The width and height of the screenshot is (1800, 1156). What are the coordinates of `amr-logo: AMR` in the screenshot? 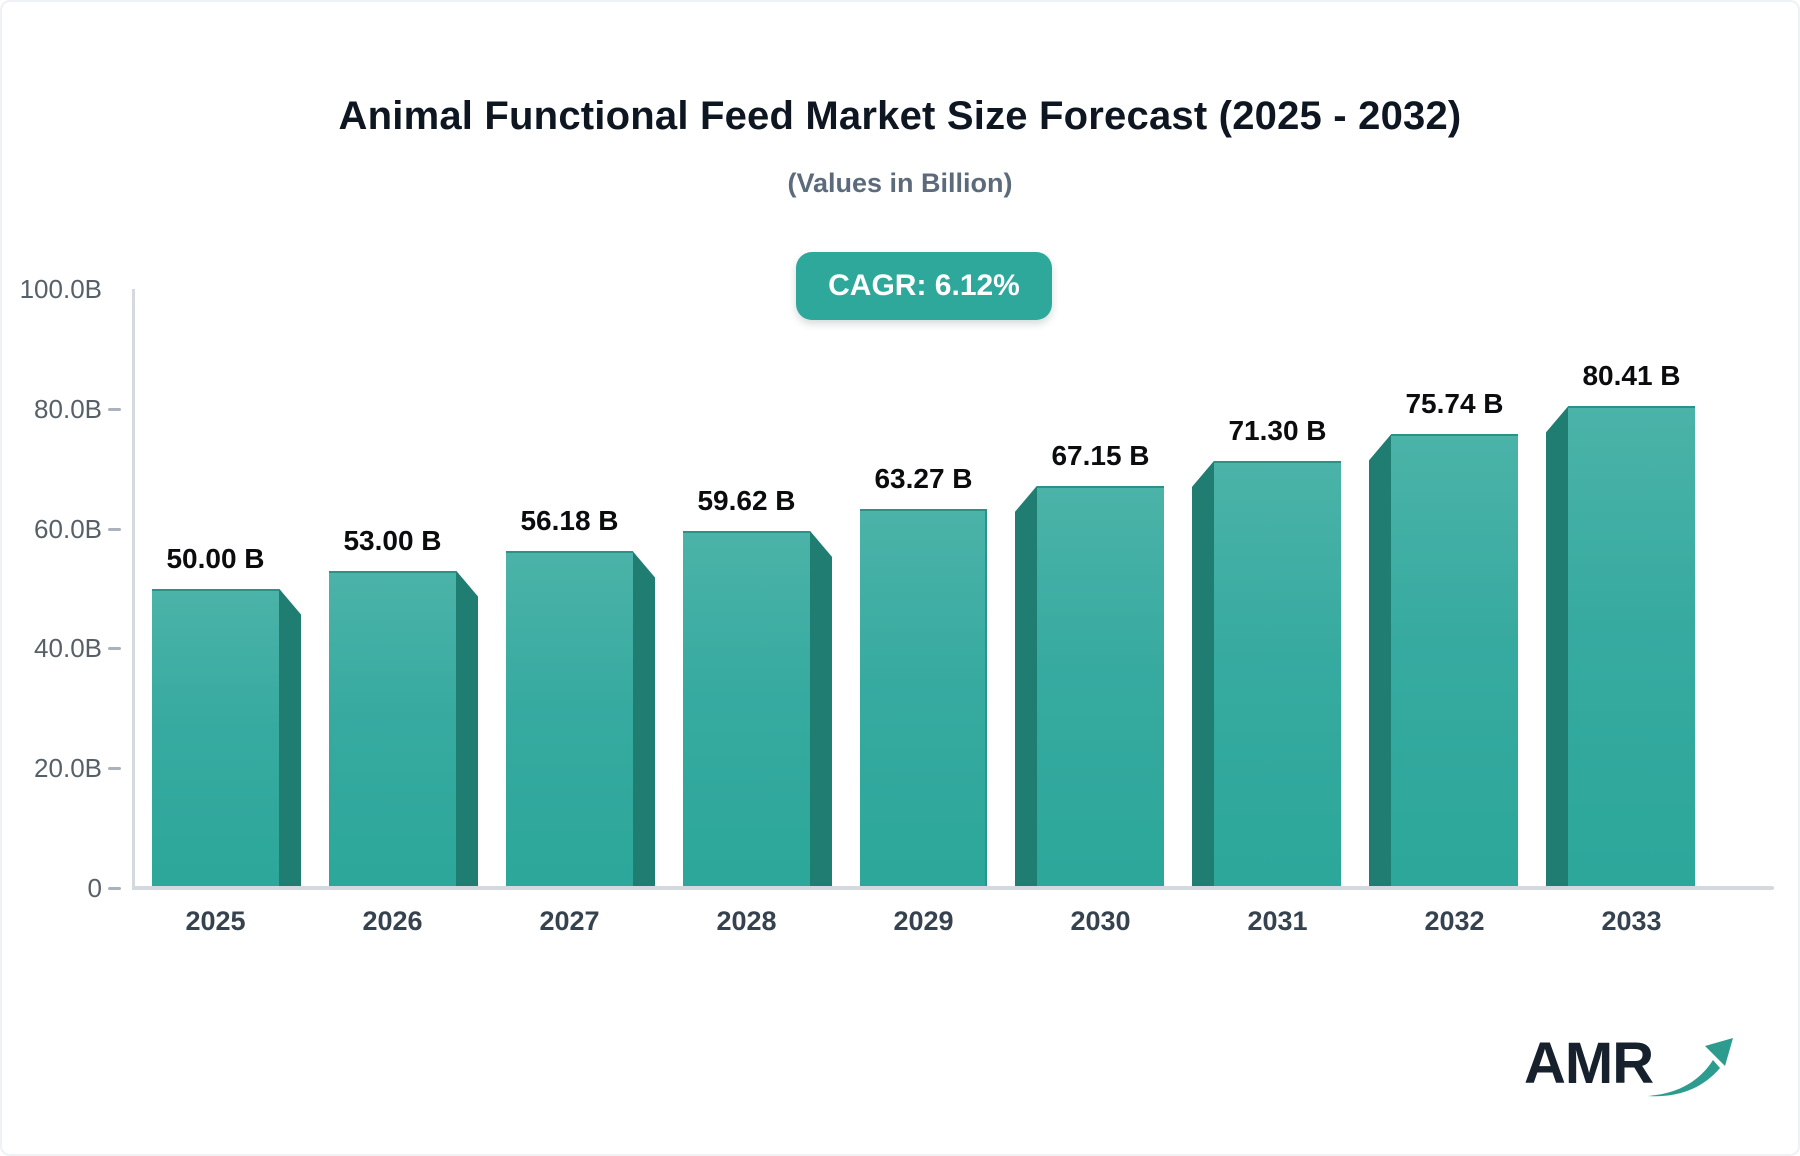 It's located at (1629, 1067).